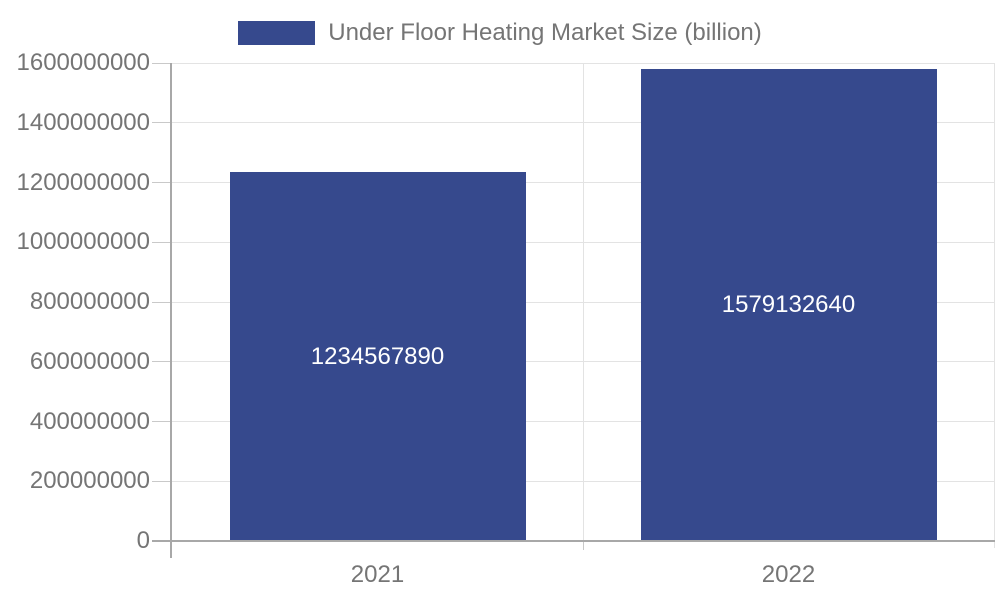 Image resolution: width=1000 pixels, height=600 pixels. What do you see at coordinates (377, 574) in the screenshot?
I see `x-tick-label: 2021` at bounding box center [377, 574].